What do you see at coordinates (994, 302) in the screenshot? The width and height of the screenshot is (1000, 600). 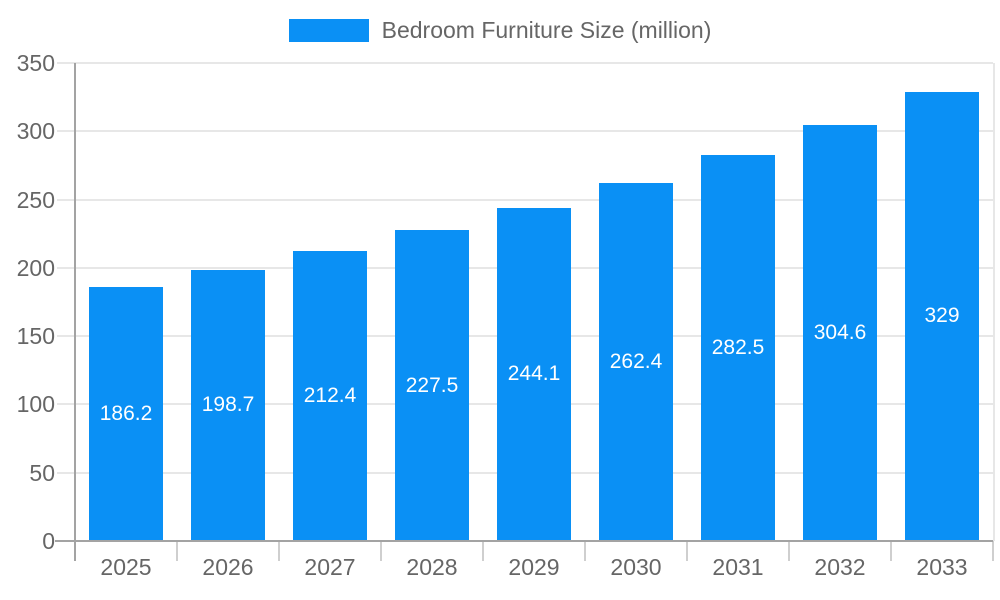 I see `plot-right-border` at bounding box center [994, 302].